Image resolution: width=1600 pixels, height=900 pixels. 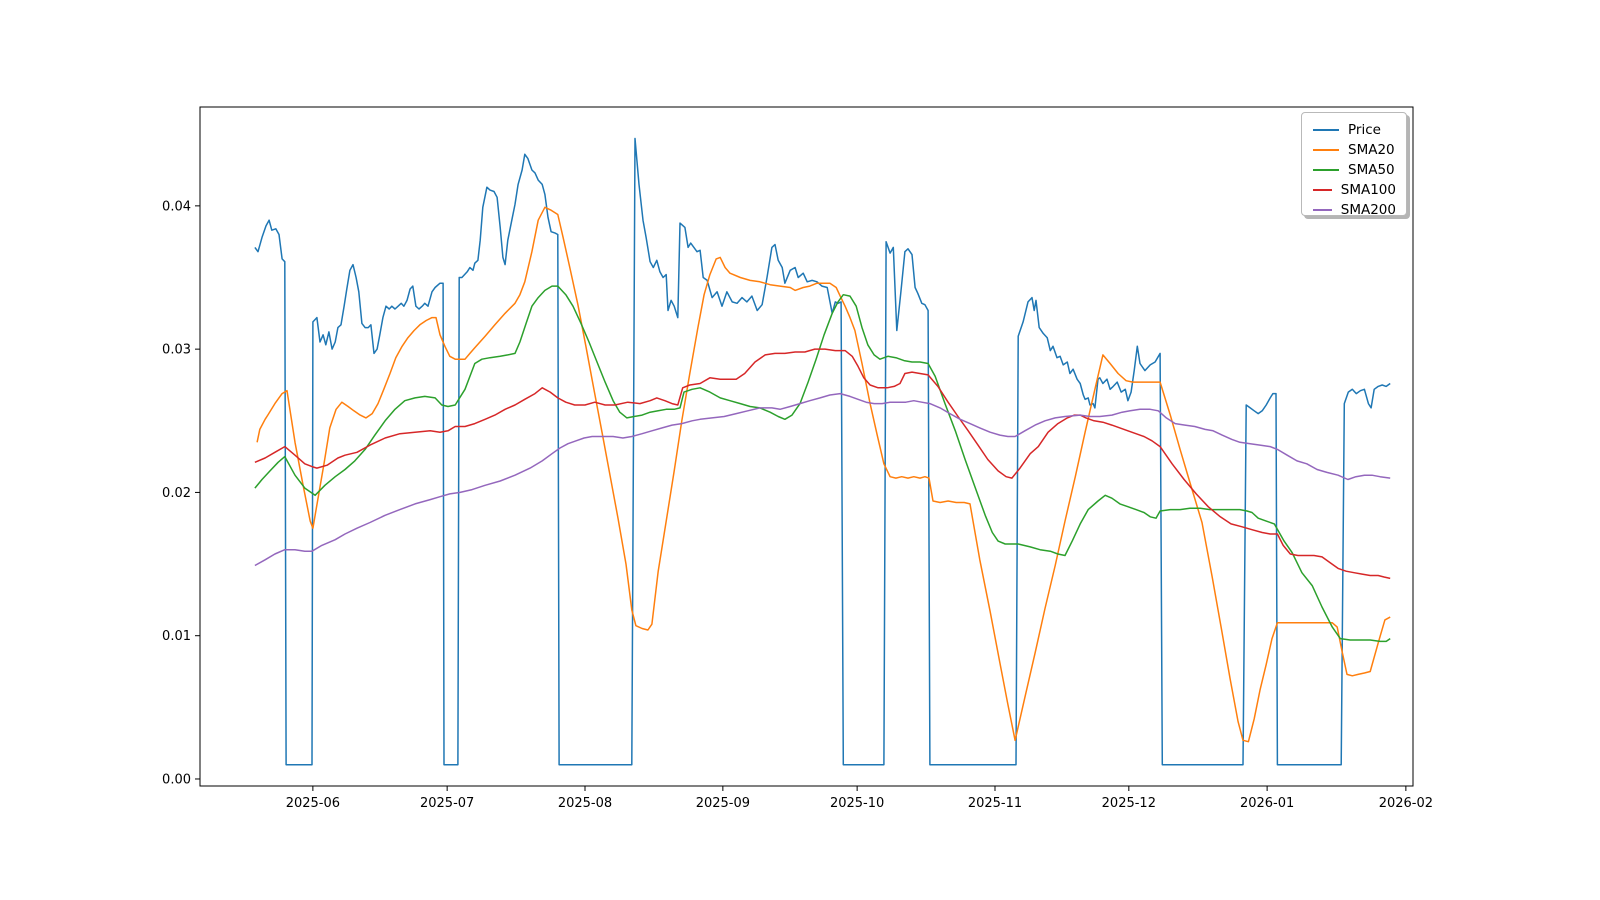 I want to click on sma50-line-swatch, so click(x=1326, y=170).